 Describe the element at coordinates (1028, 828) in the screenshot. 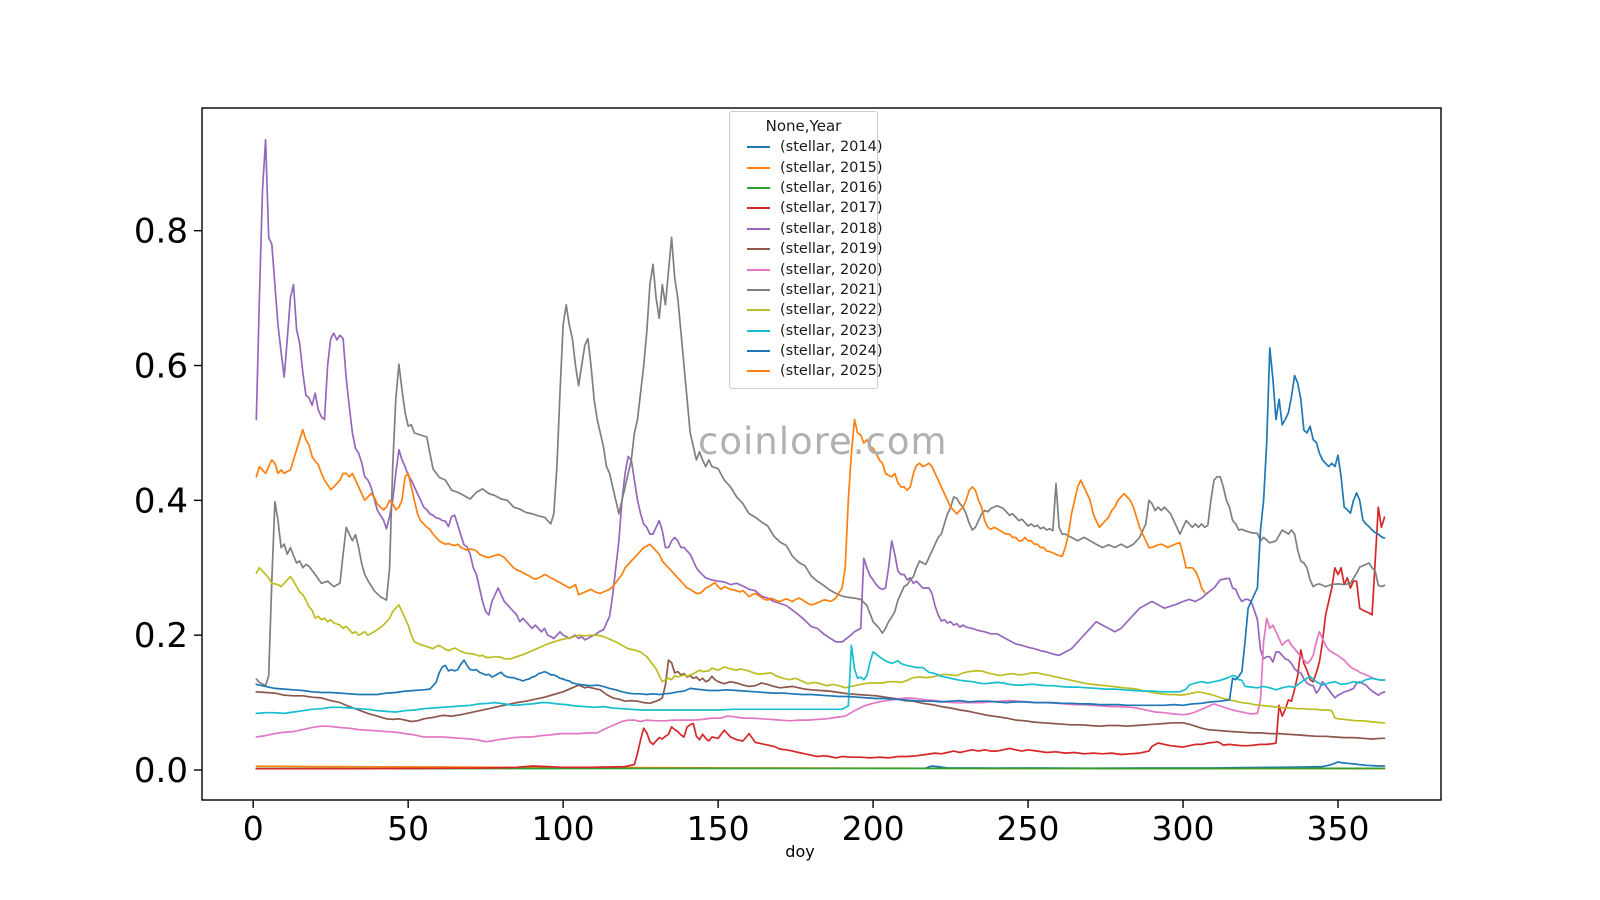

I see `x-tick-label: 250` at that location.